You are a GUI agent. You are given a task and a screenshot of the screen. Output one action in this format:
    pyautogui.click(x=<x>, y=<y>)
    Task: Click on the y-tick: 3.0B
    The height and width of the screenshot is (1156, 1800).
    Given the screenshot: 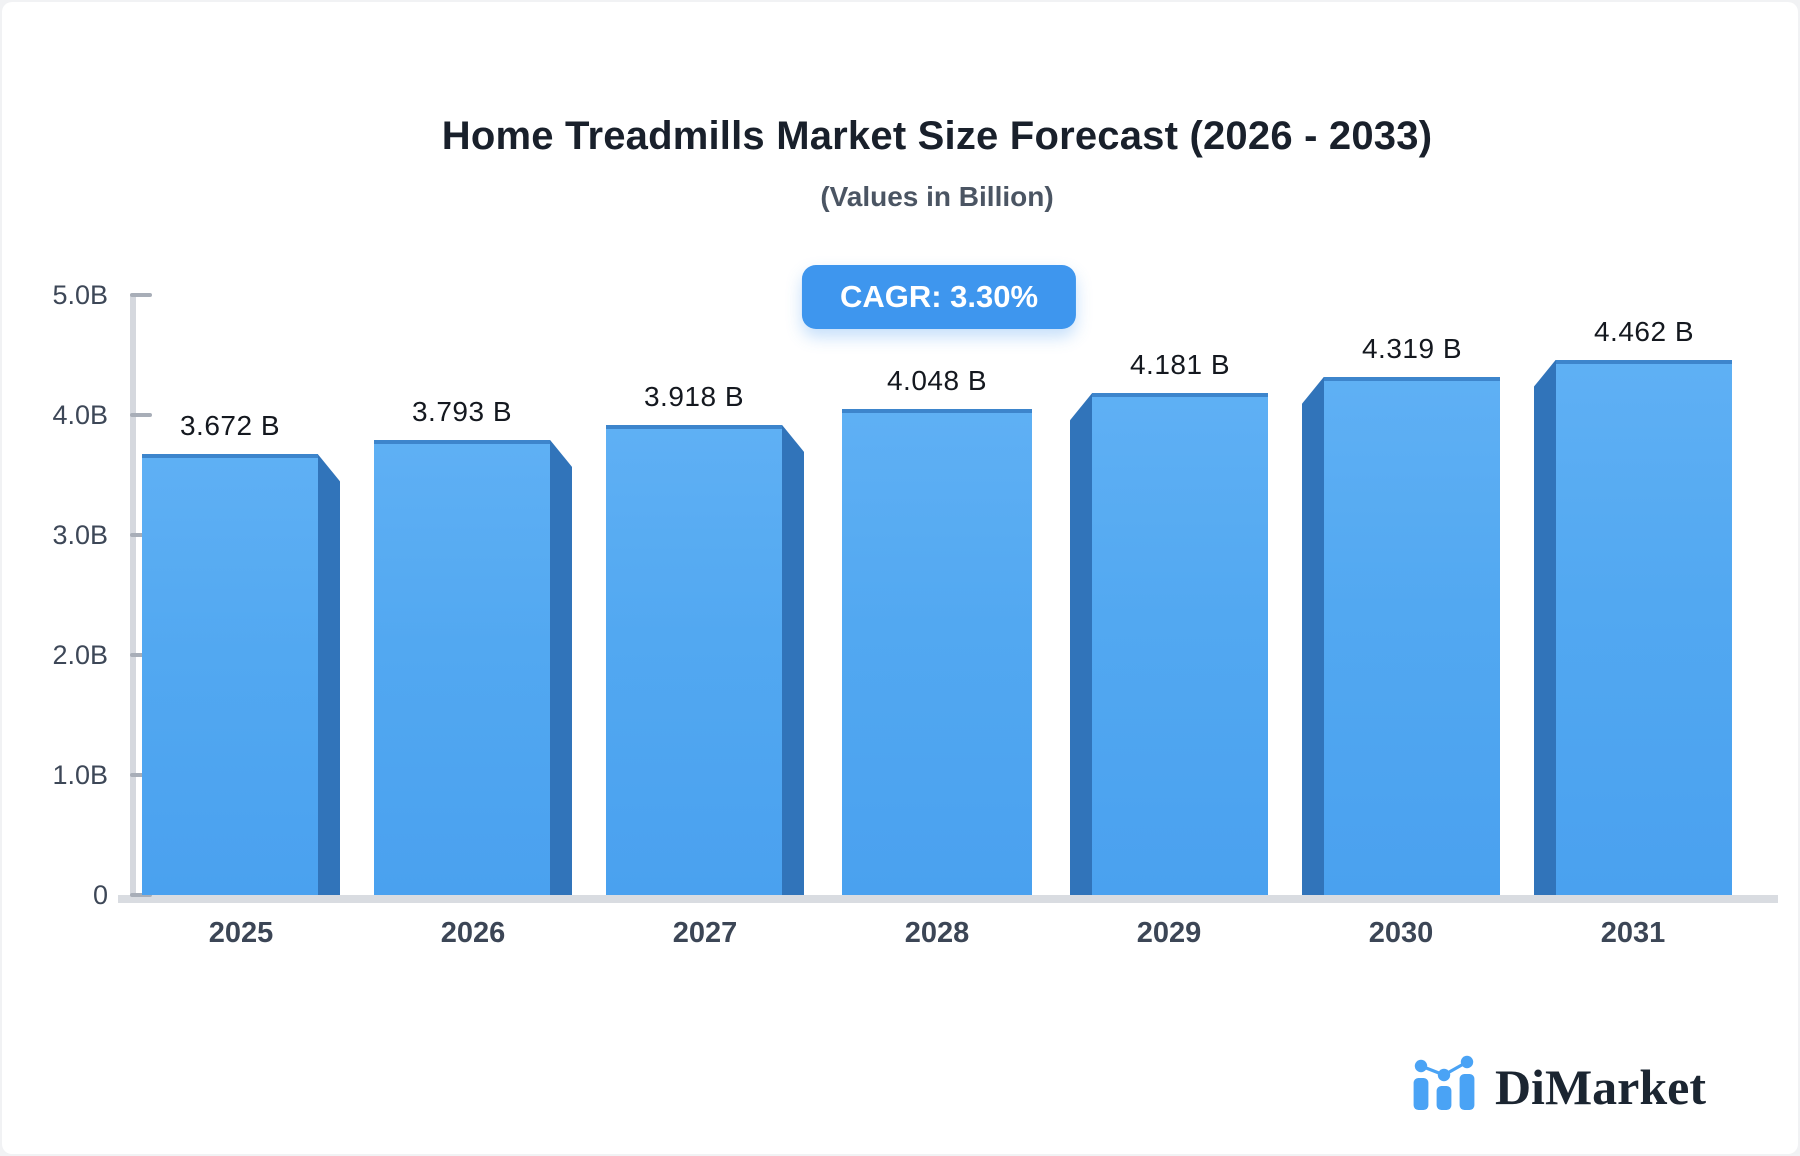 What is the action you would take?
    pyautogui.click(x=92, y=535)
    